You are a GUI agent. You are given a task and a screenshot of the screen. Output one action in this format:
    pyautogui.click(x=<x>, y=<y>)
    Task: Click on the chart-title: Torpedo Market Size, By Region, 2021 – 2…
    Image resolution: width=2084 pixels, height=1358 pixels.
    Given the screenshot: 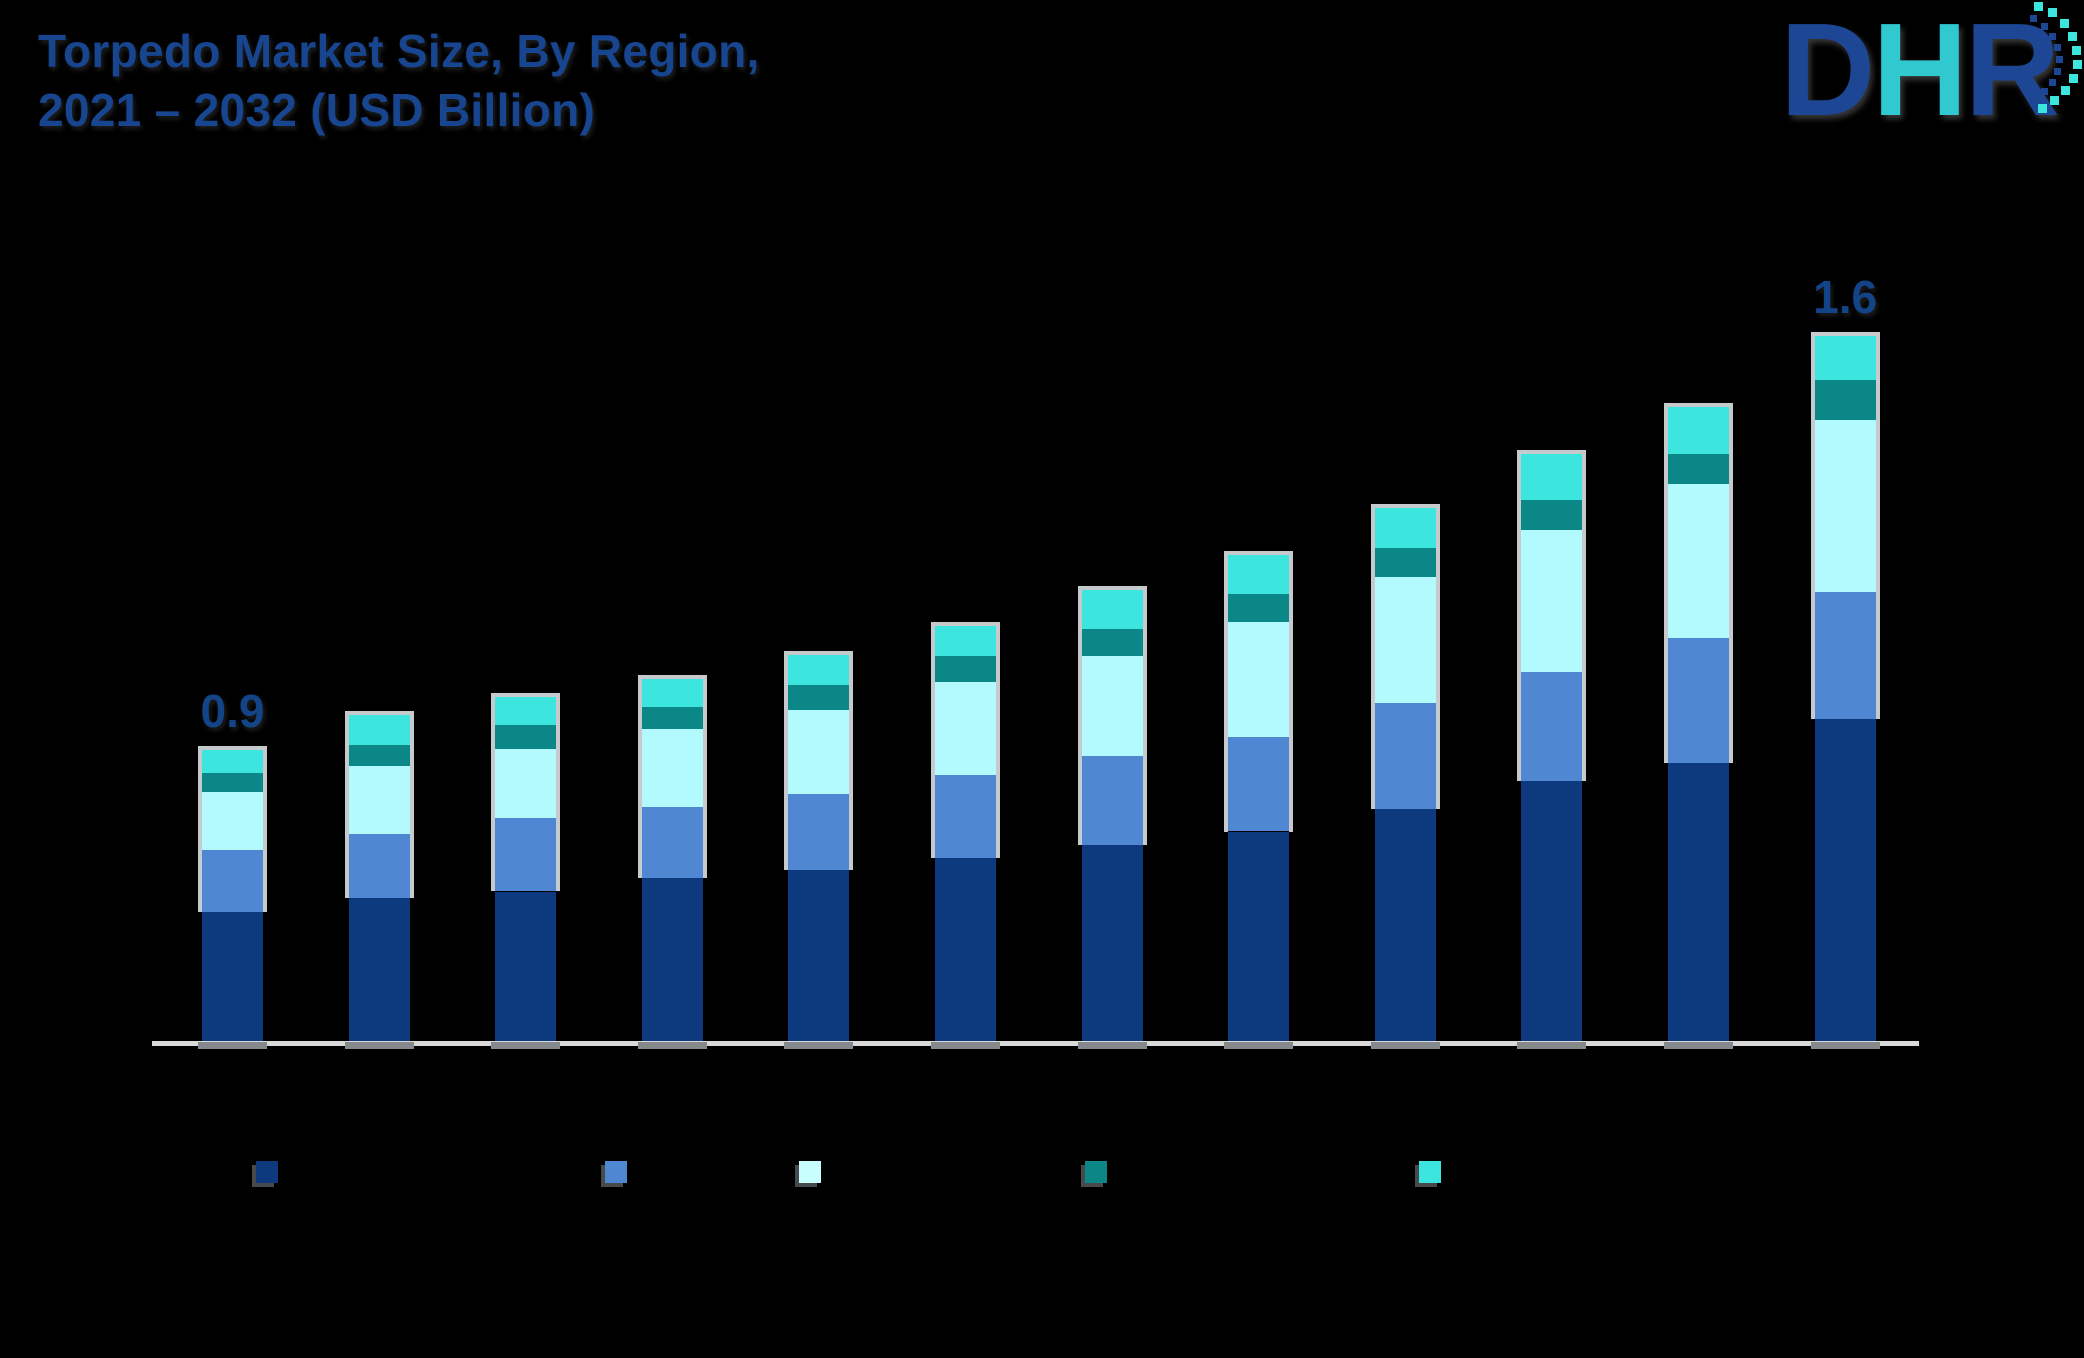 What is the action you would take?
    pyautogui.click(x=399, y=81)
    